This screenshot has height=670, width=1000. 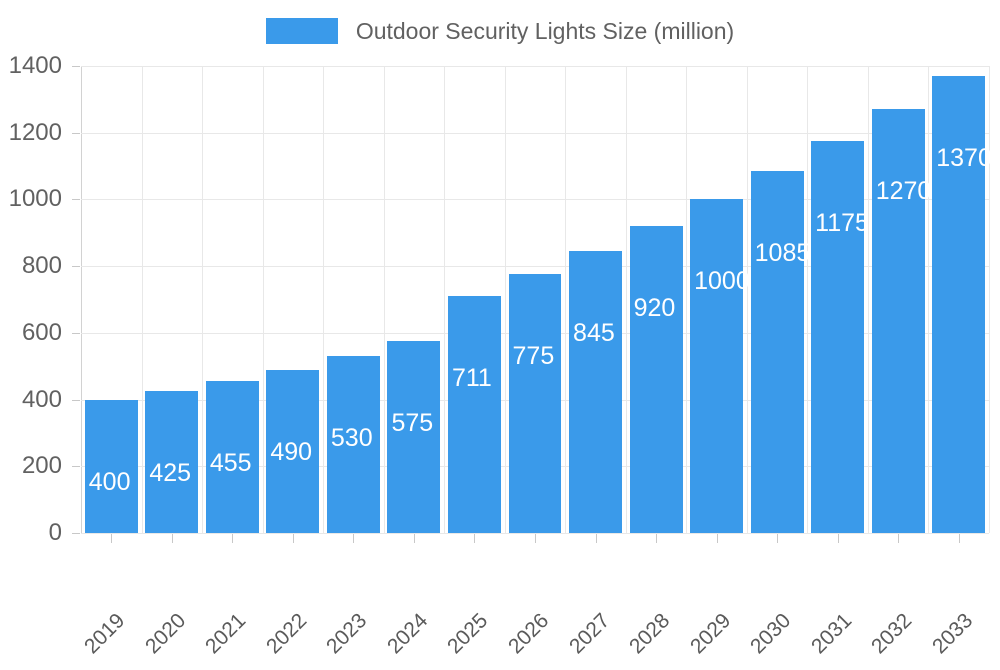 I want to click on x-axis-tick-label: 2033, so click(x=952, y=634).